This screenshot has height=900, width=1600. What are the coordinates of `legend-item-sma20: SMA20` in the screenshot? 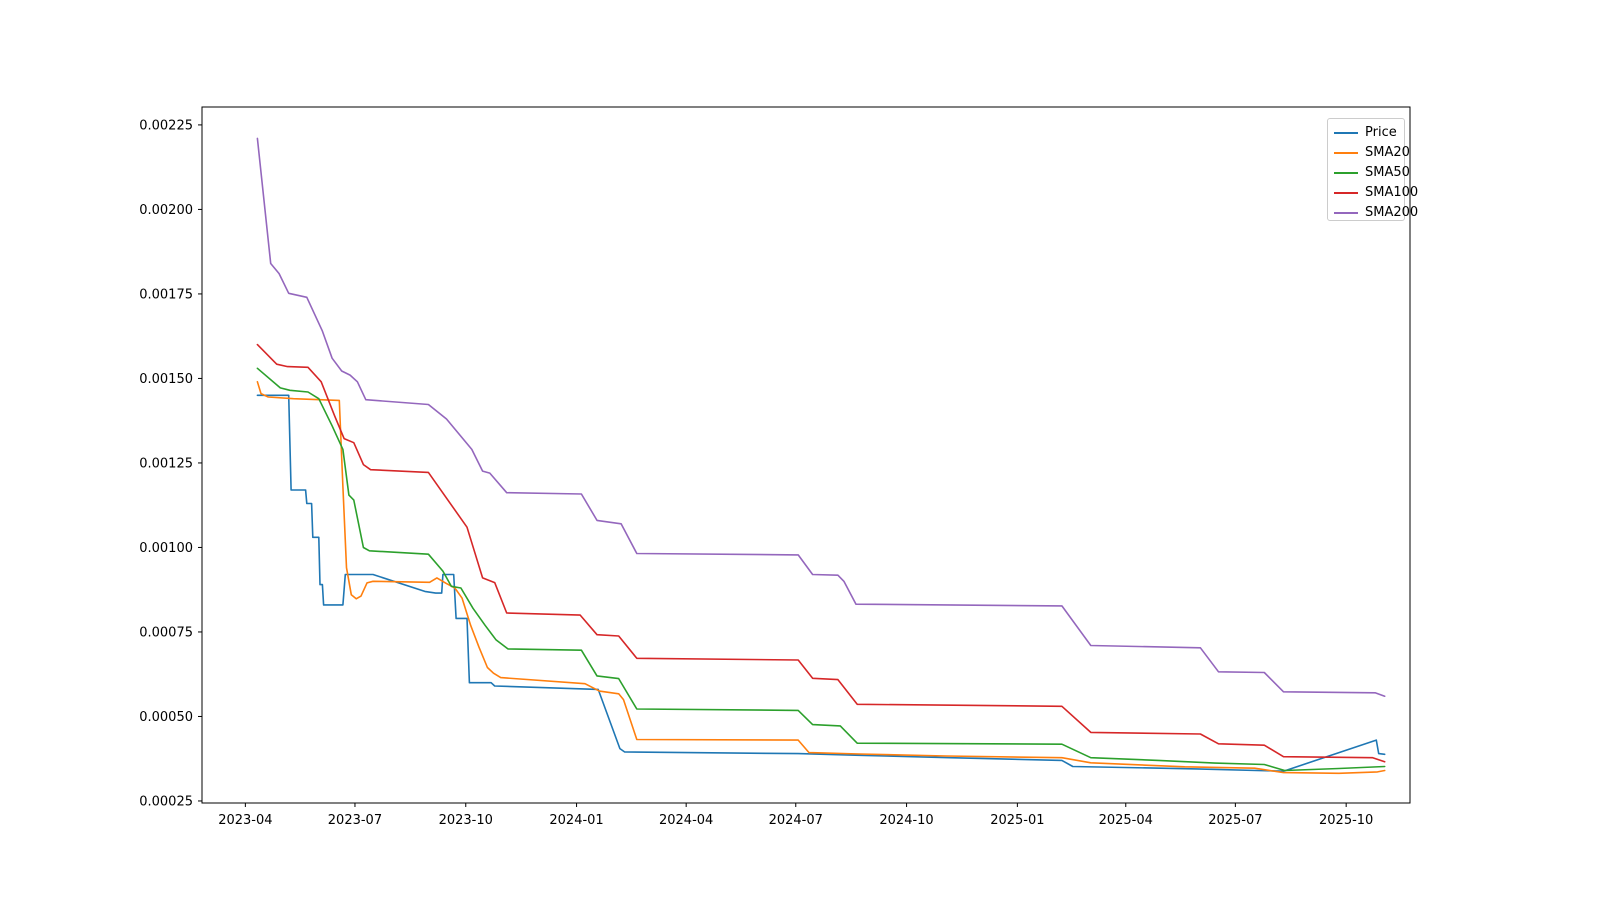 It's located at (1369, 153).